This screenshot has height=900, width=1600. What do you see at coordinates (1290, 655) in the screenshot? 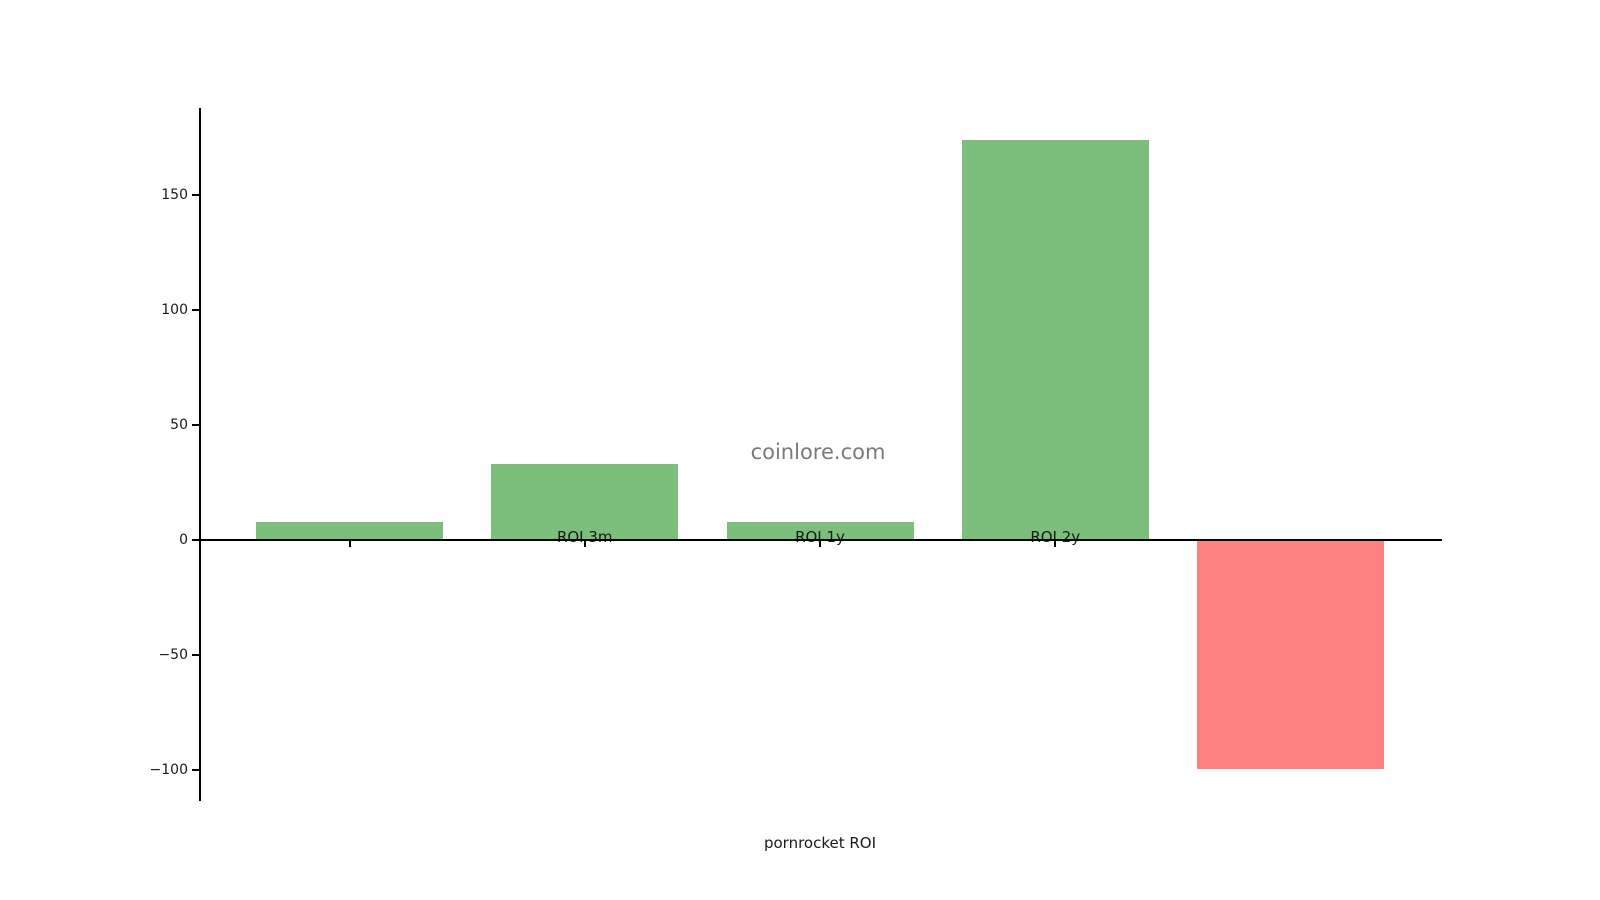
I see `negative-roi-bar` at bounding box center [1290, 655].